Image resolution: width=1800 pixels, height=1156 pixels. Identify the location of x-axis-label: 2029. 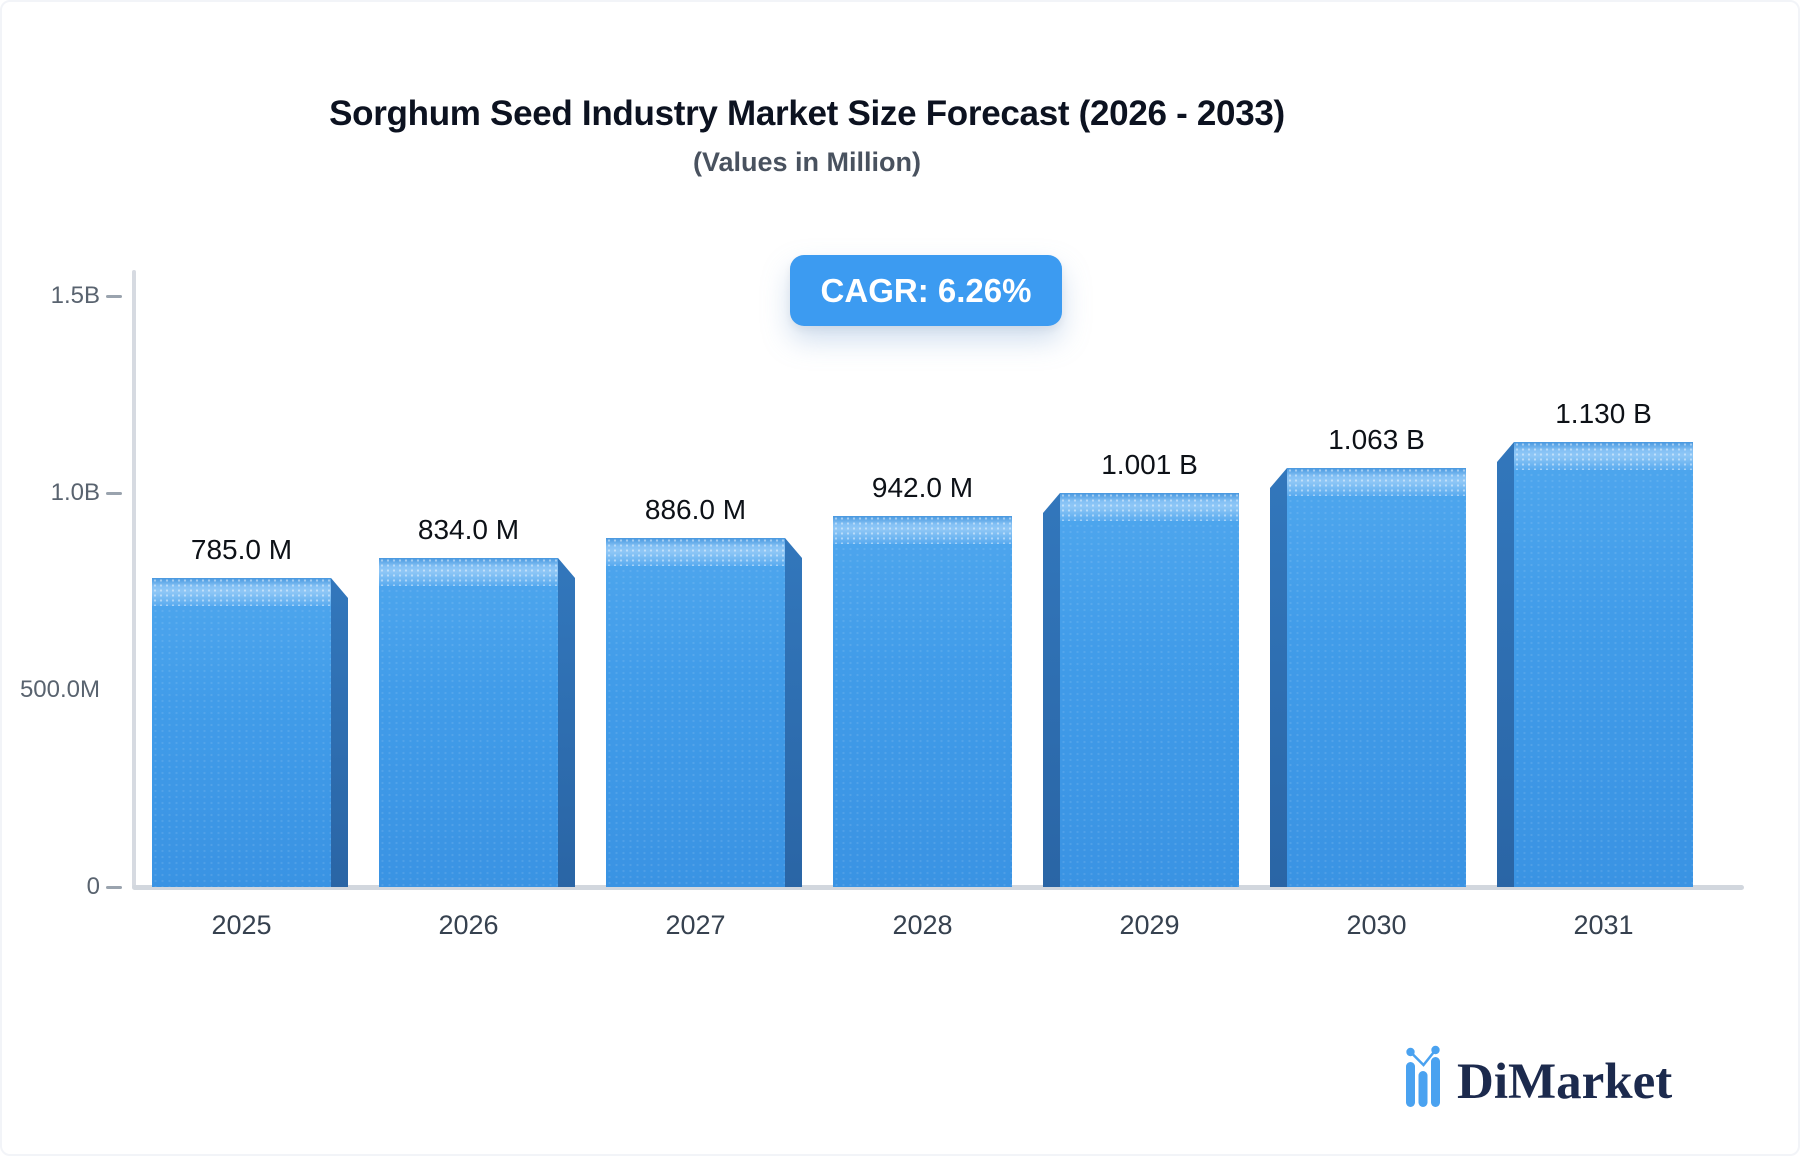
(1149, 925).